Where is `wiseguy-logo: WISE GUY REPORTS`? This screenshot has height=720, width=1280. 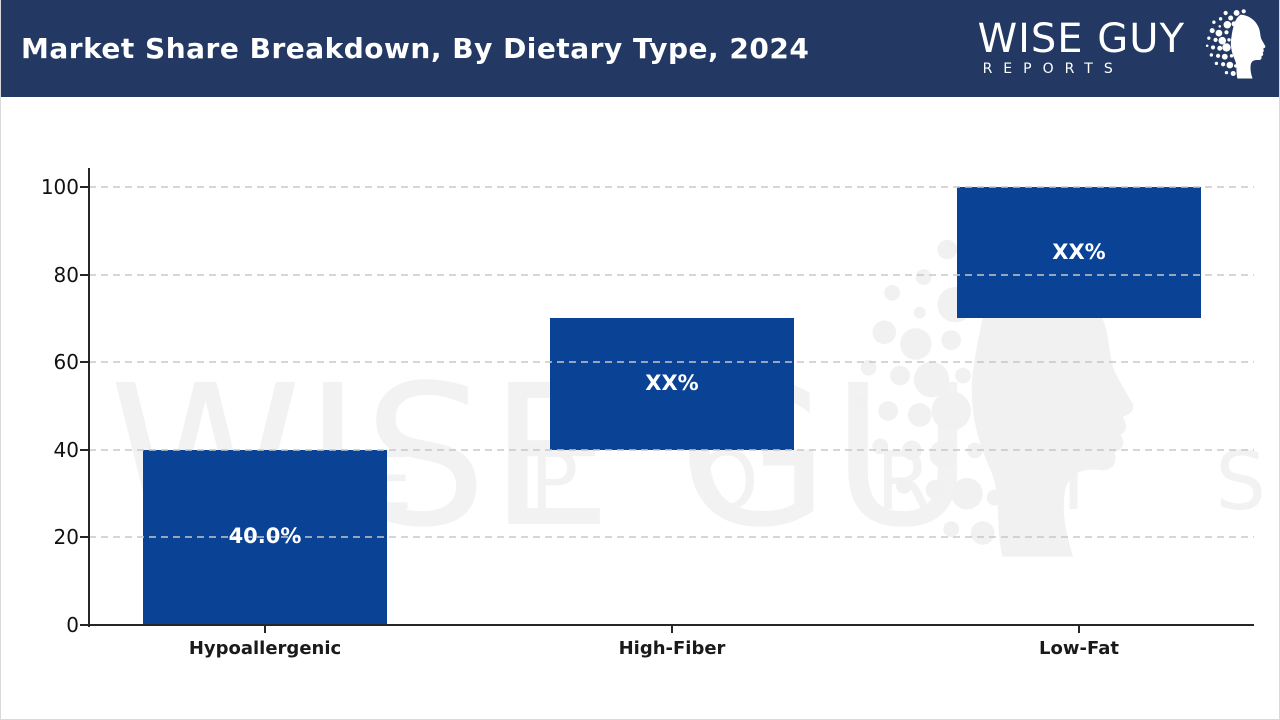
wiseguy-logo: WISE GUY REPORTS is located at coordinates (1124, 47).